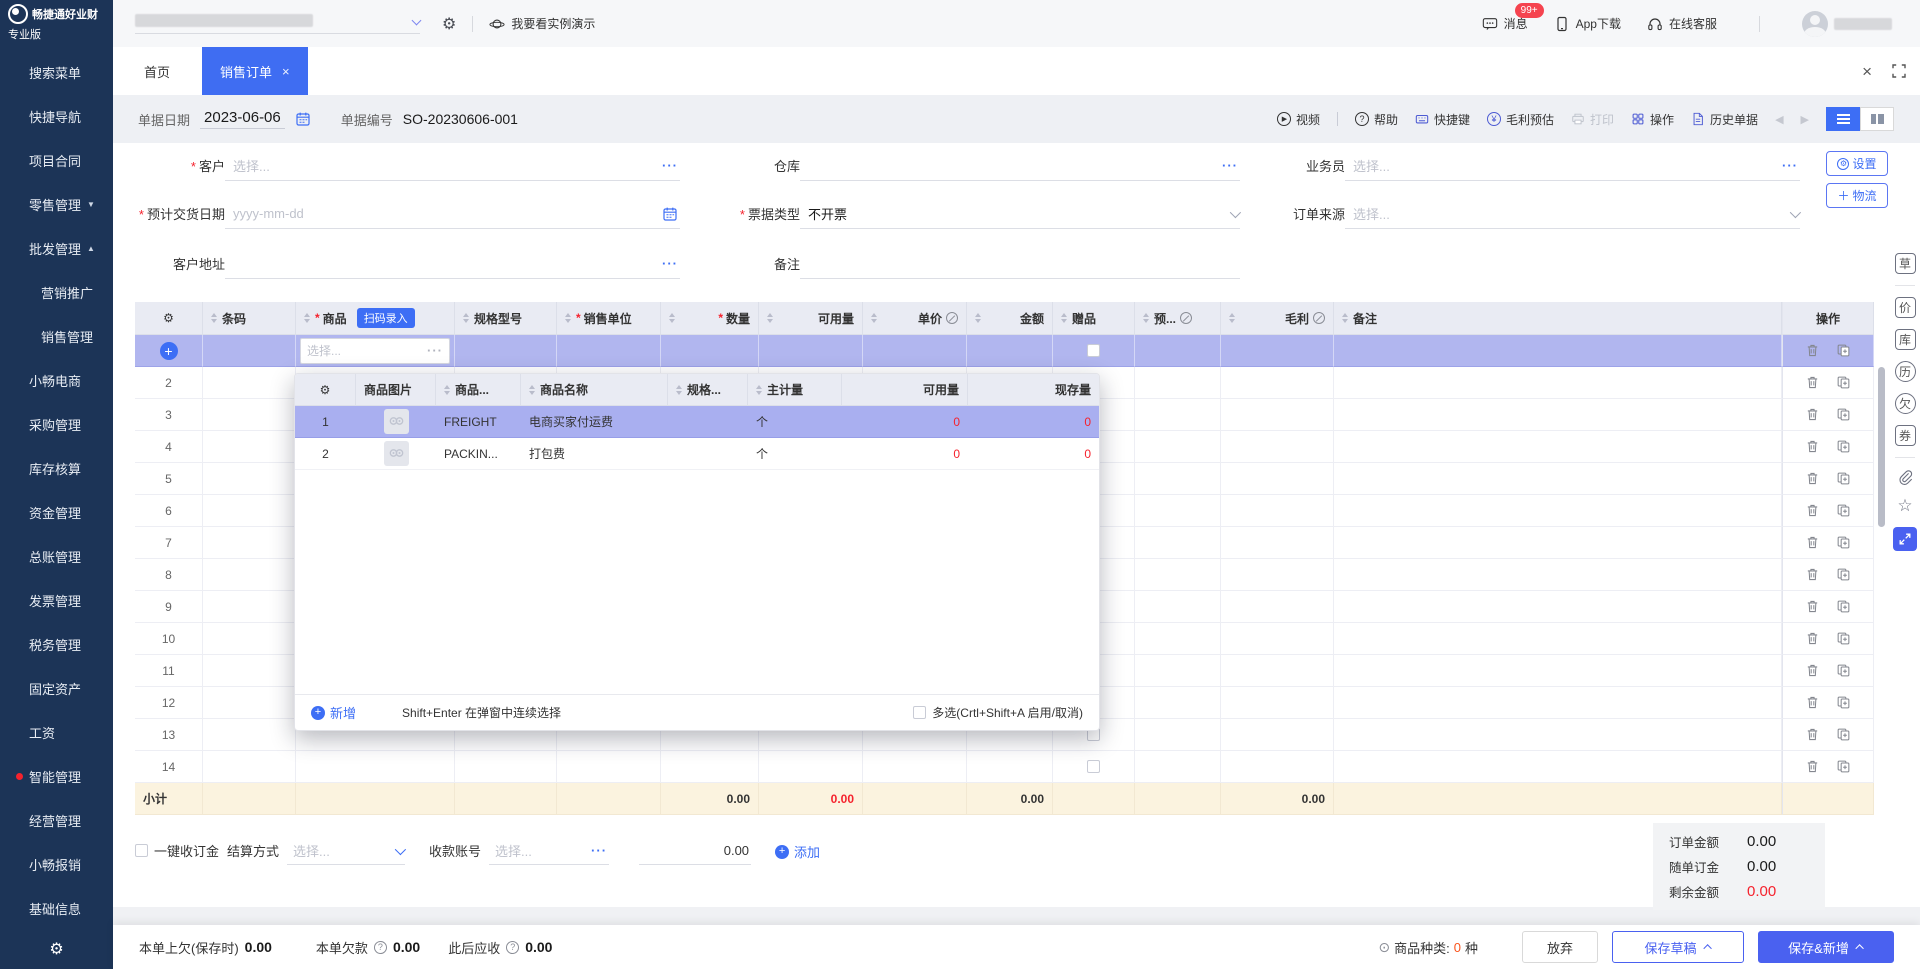  Describe the element at coordinates (998, 712) in the screenshot. I see `multi-select-toggle: 多选(Crtl+Shift+A 启用/取消)` at that location.